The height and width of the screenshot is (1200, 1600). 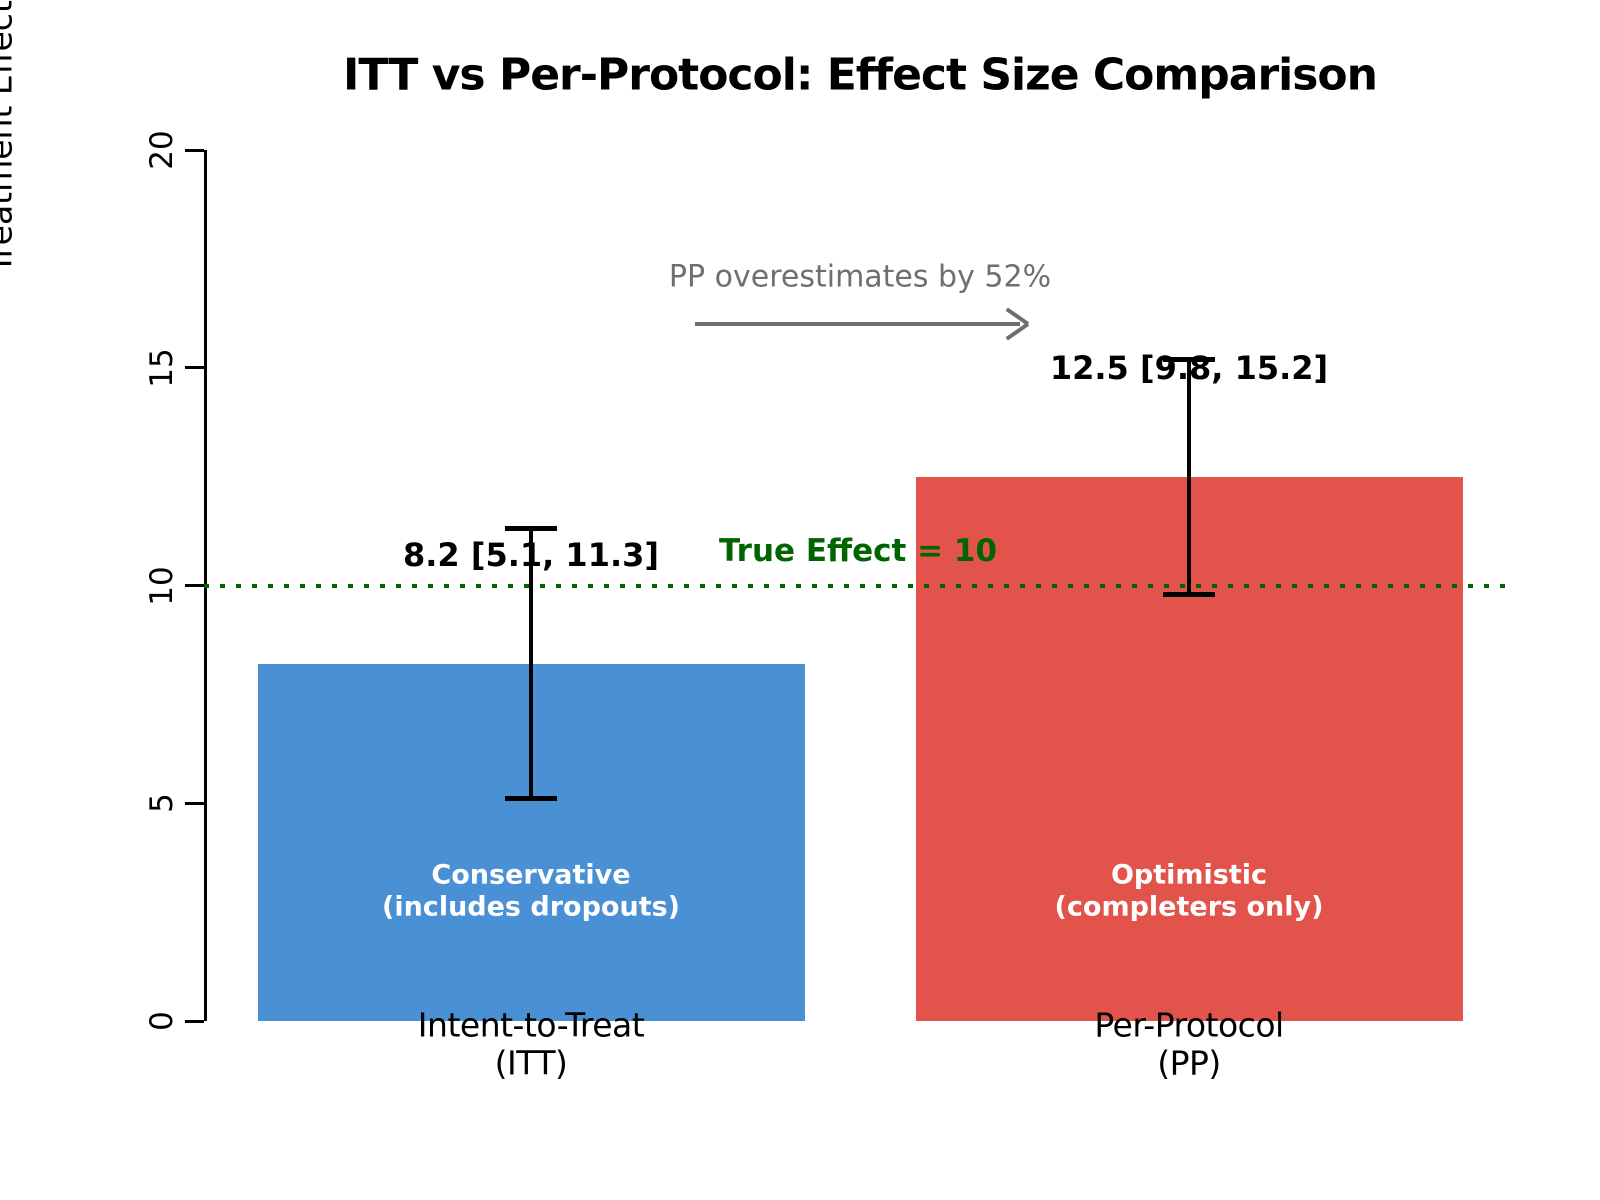 What do you see at coordinates (531, 1063) in the screenshot?
I see `x-axis-category-label: (ITT)` at bounding box center [531, 1063].